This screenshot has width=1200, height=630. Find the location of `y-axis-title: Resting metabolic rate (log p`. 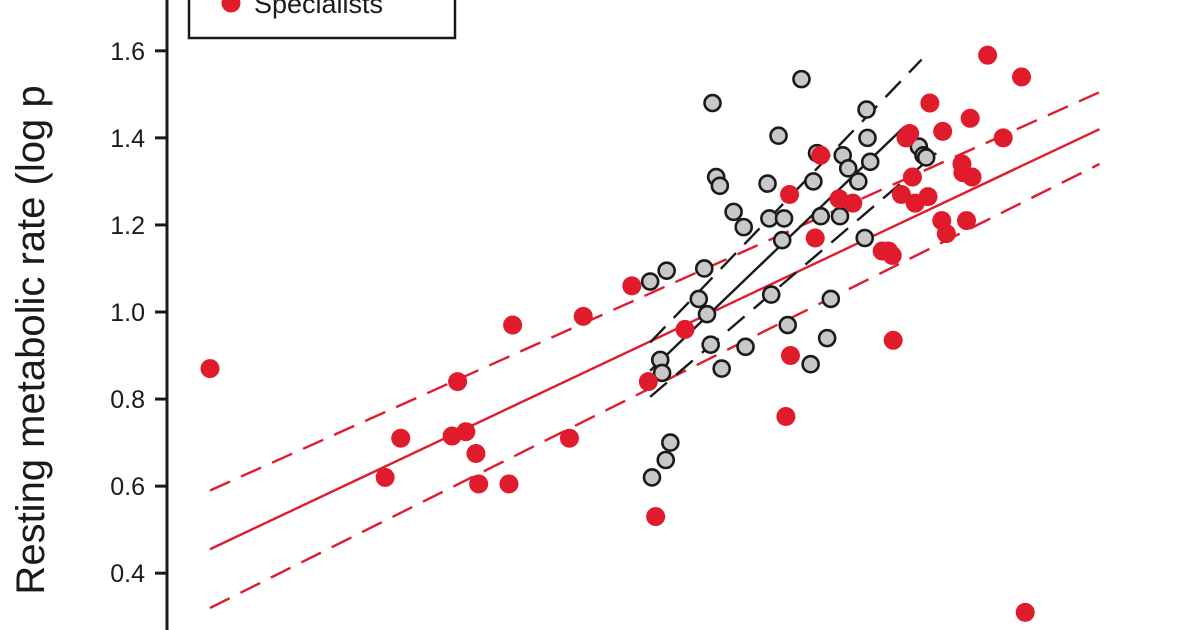

y-axis-title: Resting metabolic rate (log p is located at coordinates (31, 339).